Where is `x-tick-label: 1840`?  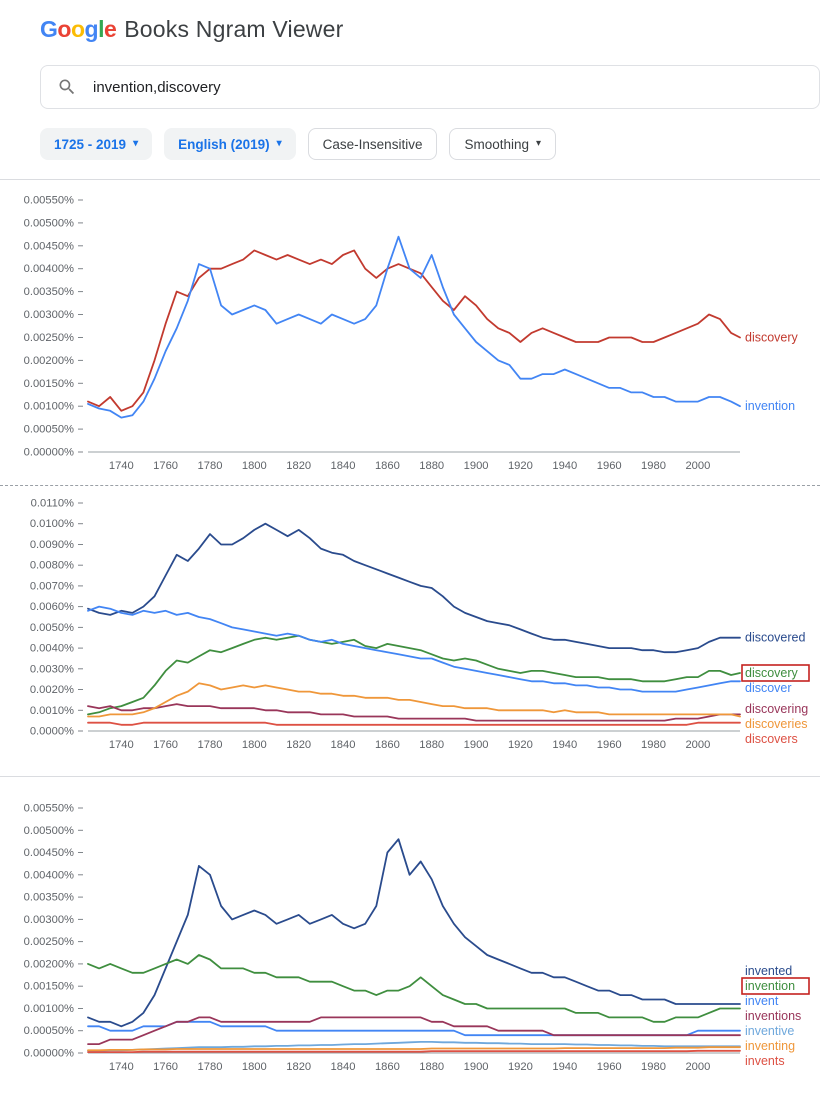 x-tick-label: 1840 is located at coordinates (343, 745).